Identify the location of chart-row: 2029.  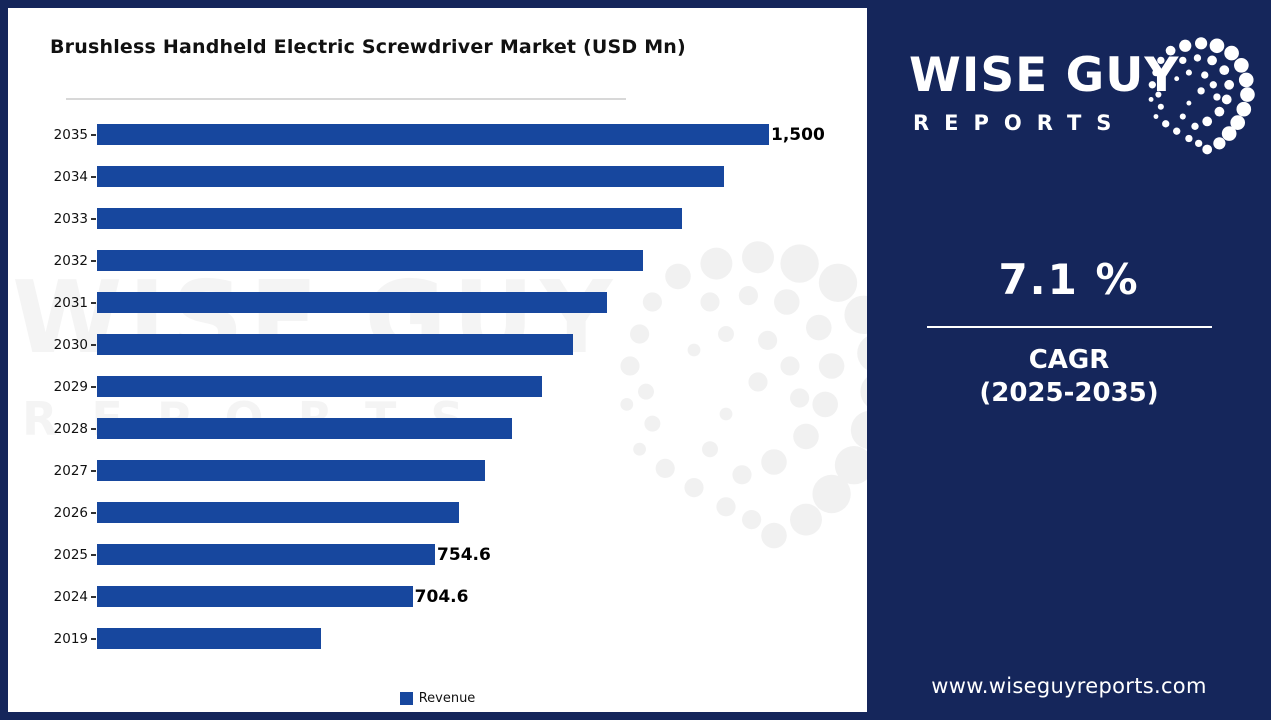
(443, 387).